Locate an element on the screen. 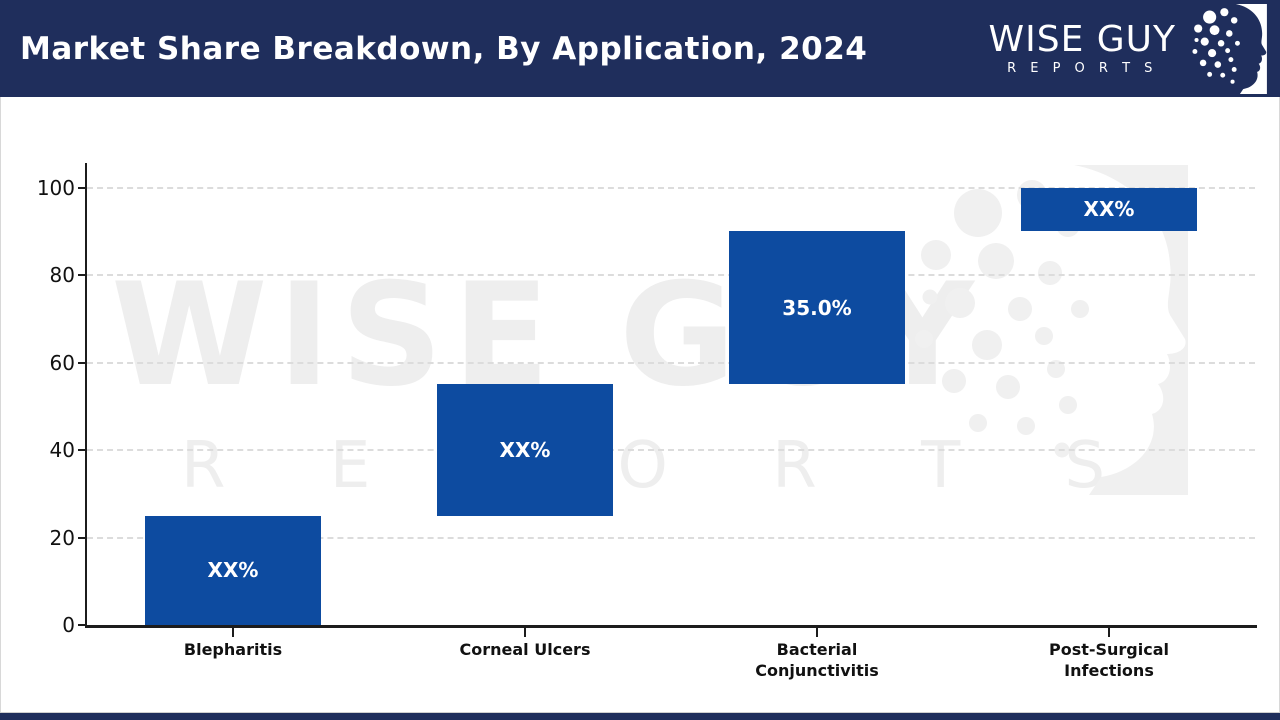 The image size is (1280, 720). bar-value-label: 35.0% is located at coordinates (817, 307).